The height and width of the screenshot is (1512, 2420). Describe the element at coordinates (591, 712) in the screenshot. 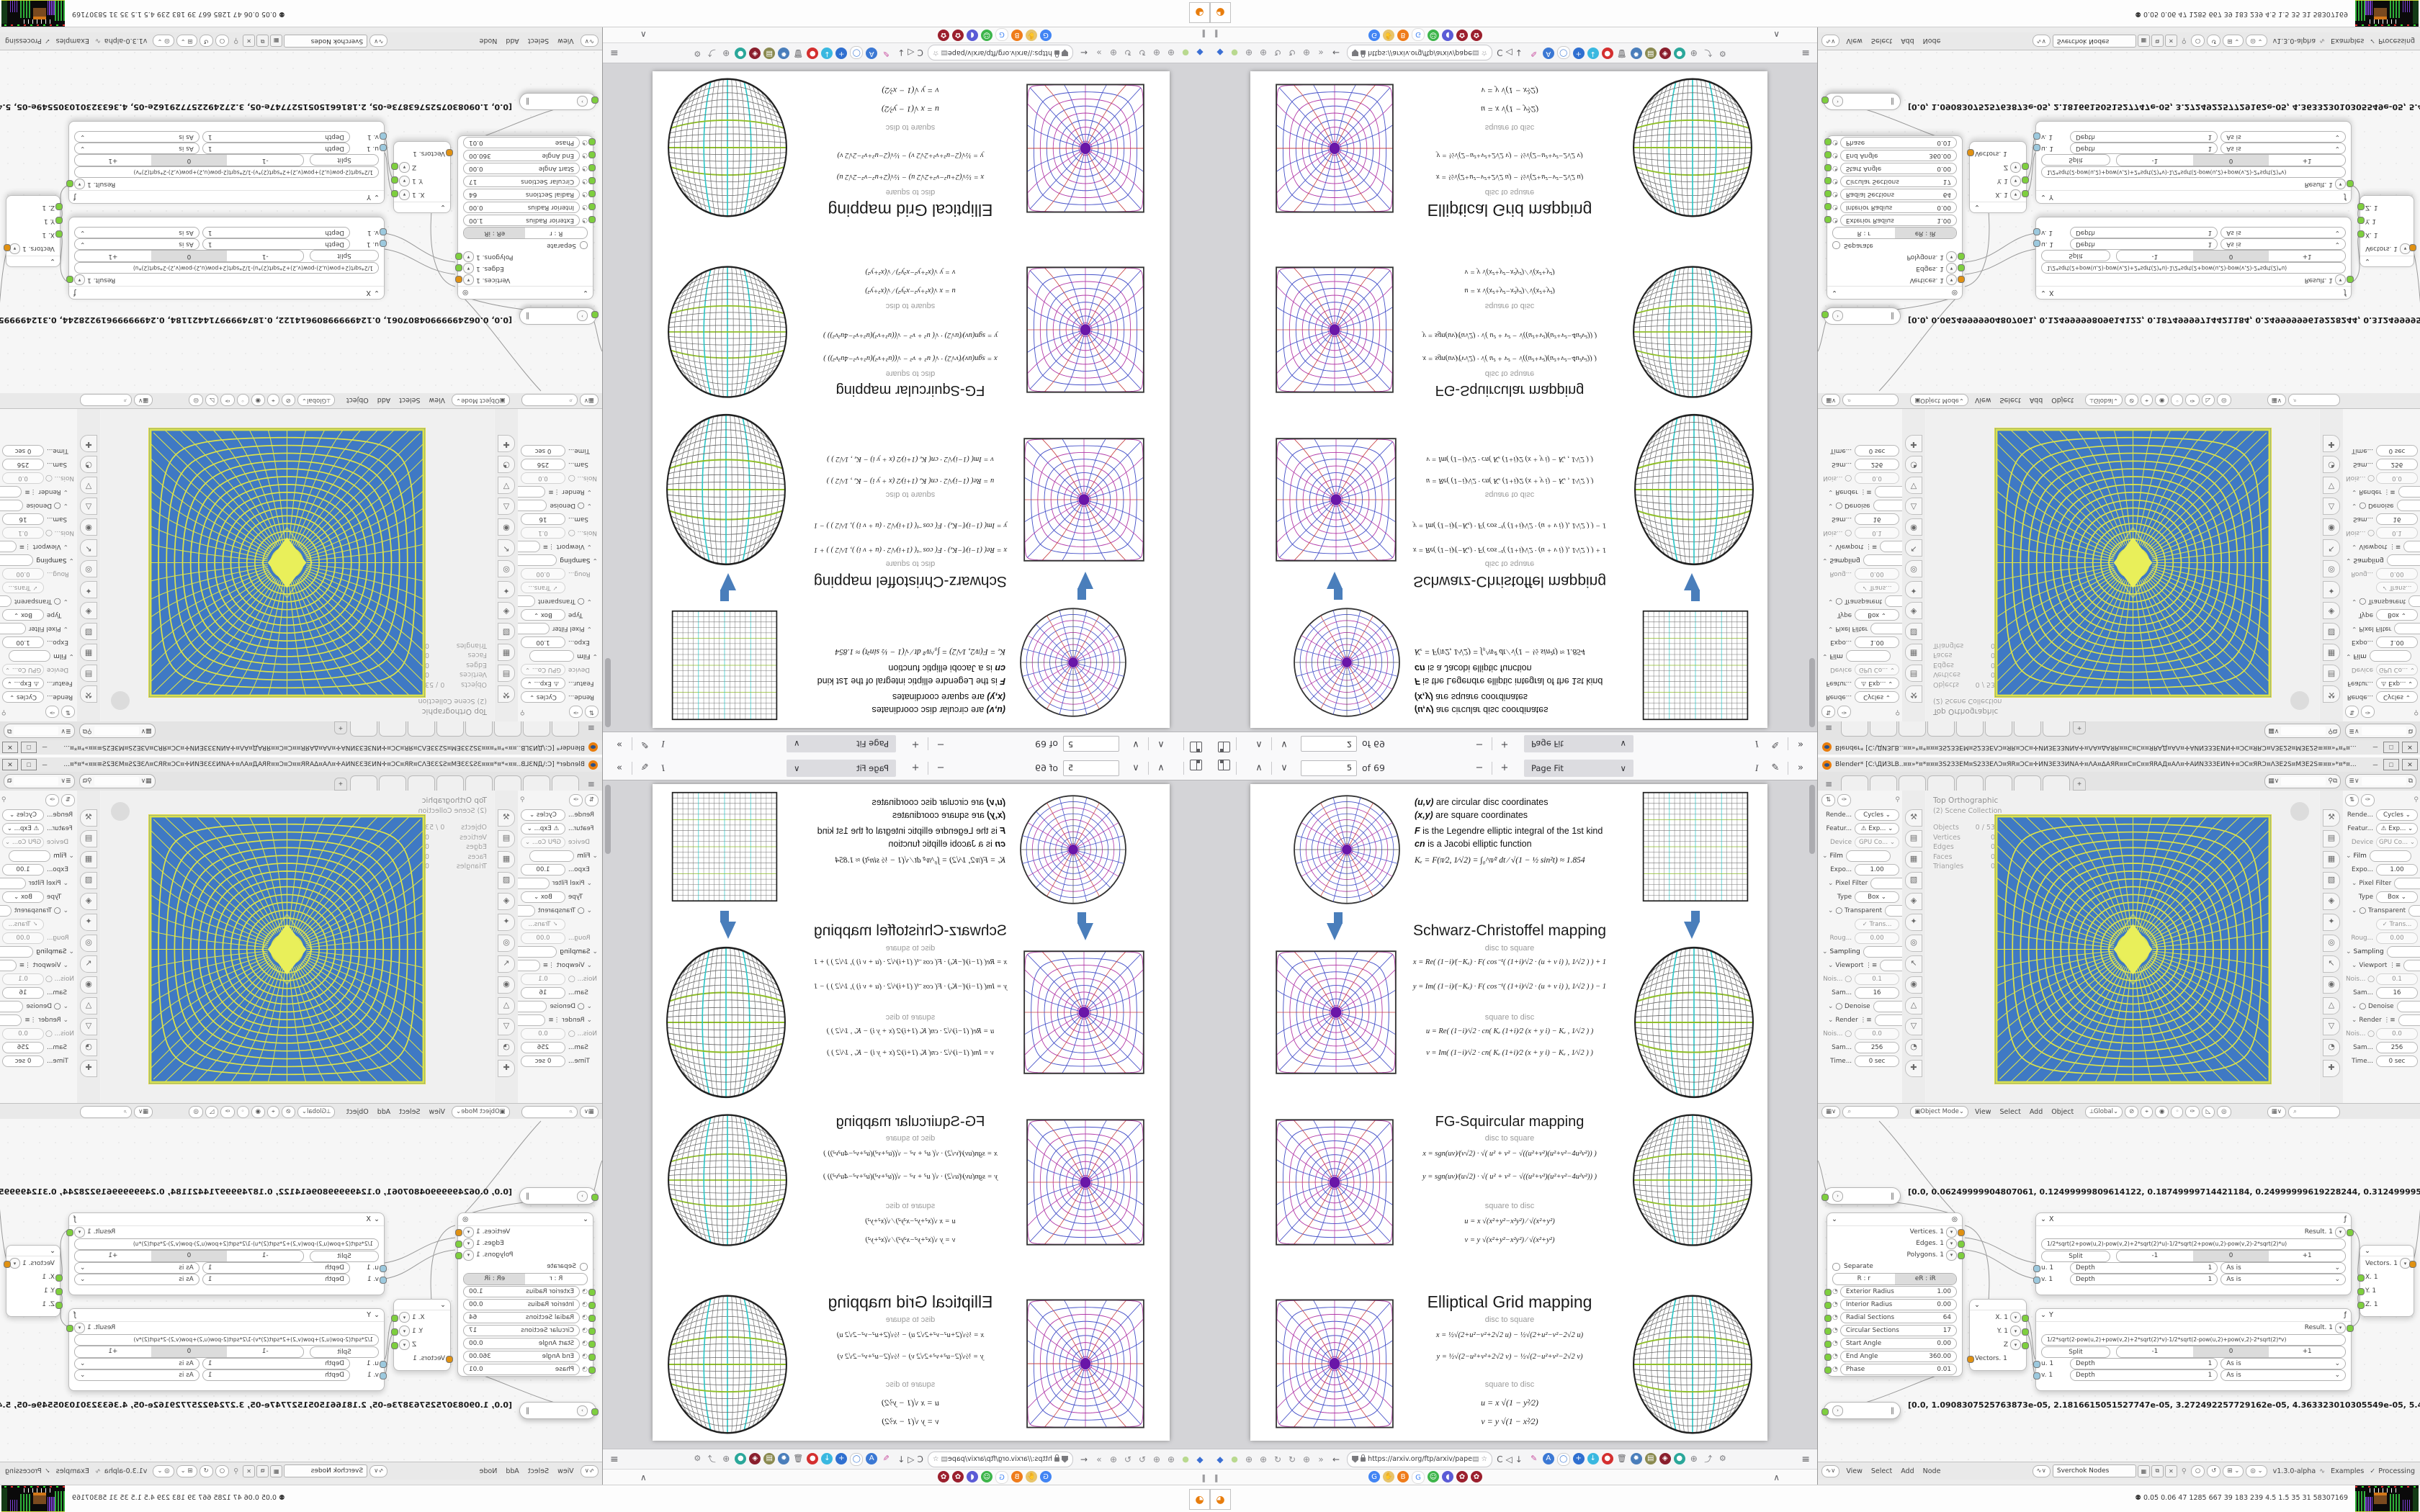

I see `filter-icon: ⇅` at that location.